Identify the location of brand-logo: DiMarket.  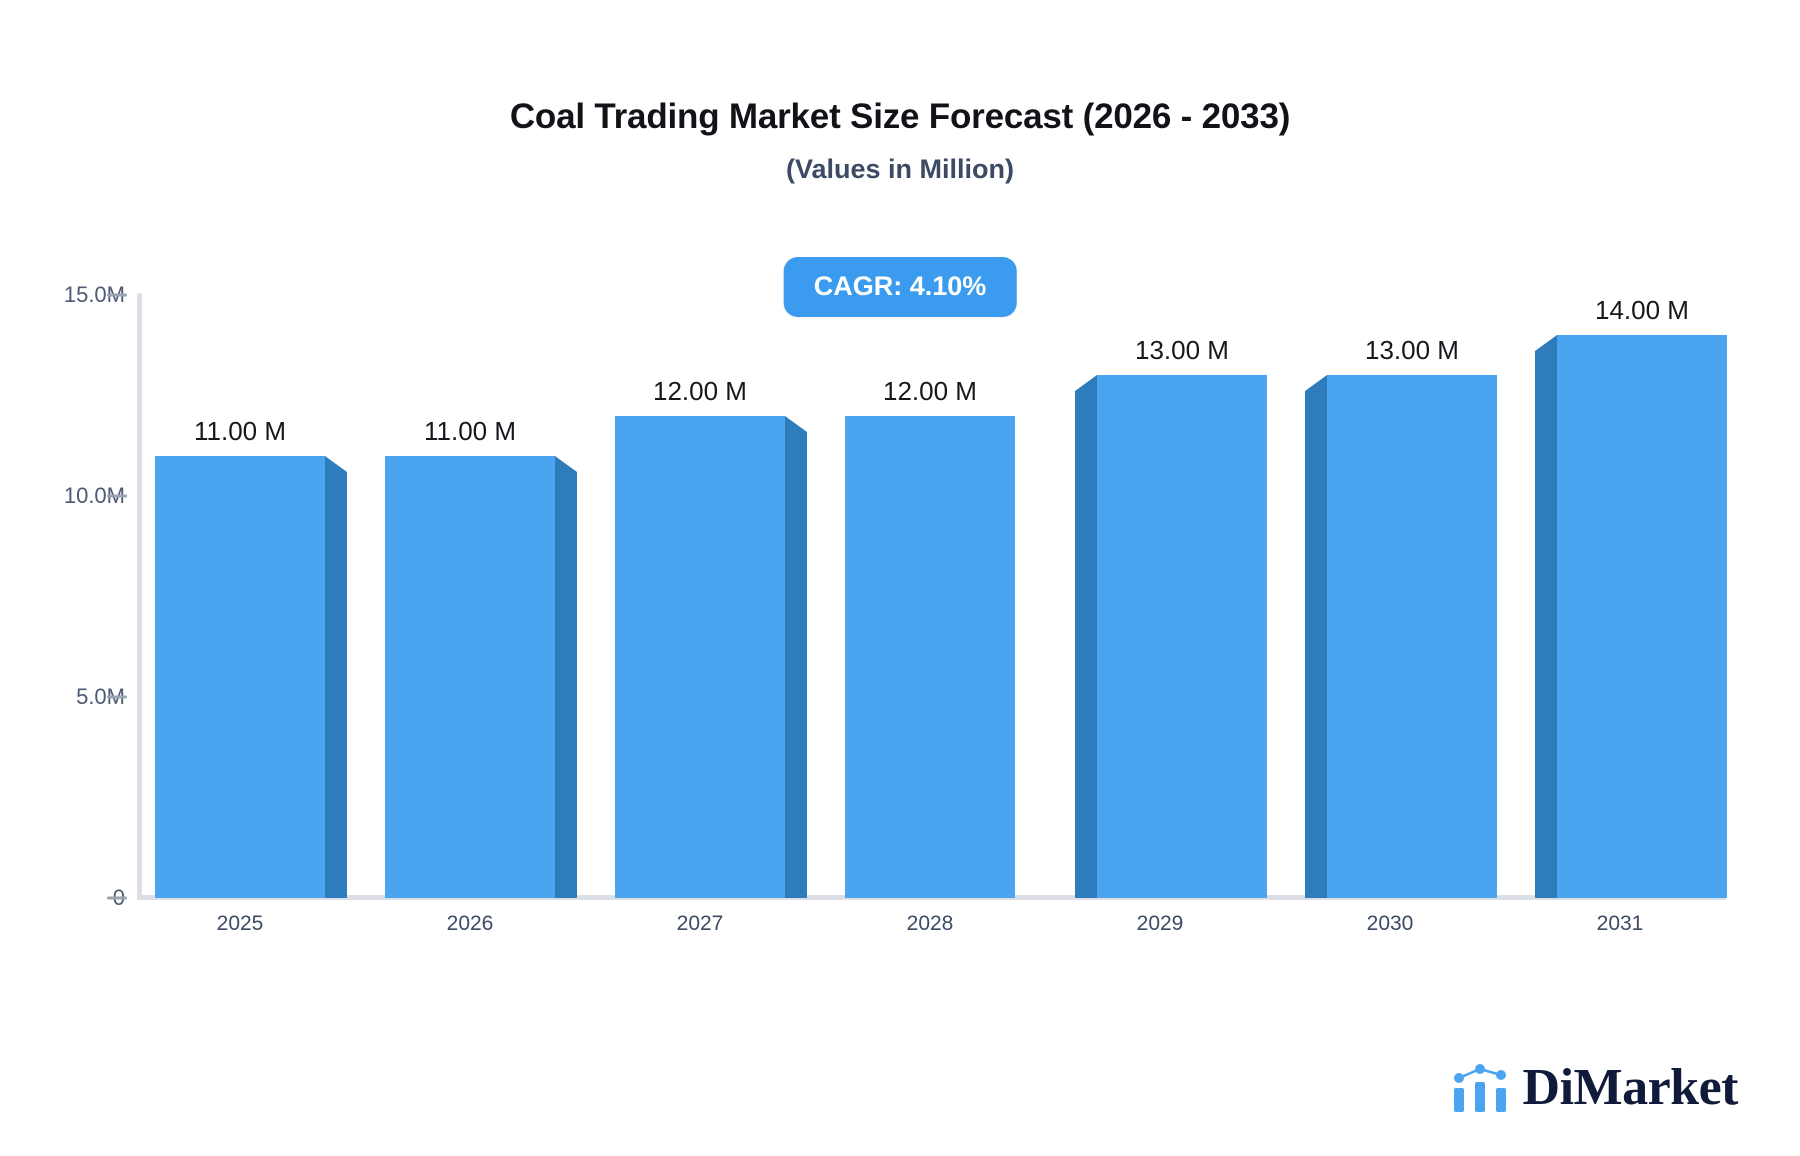
(1596, 1087).